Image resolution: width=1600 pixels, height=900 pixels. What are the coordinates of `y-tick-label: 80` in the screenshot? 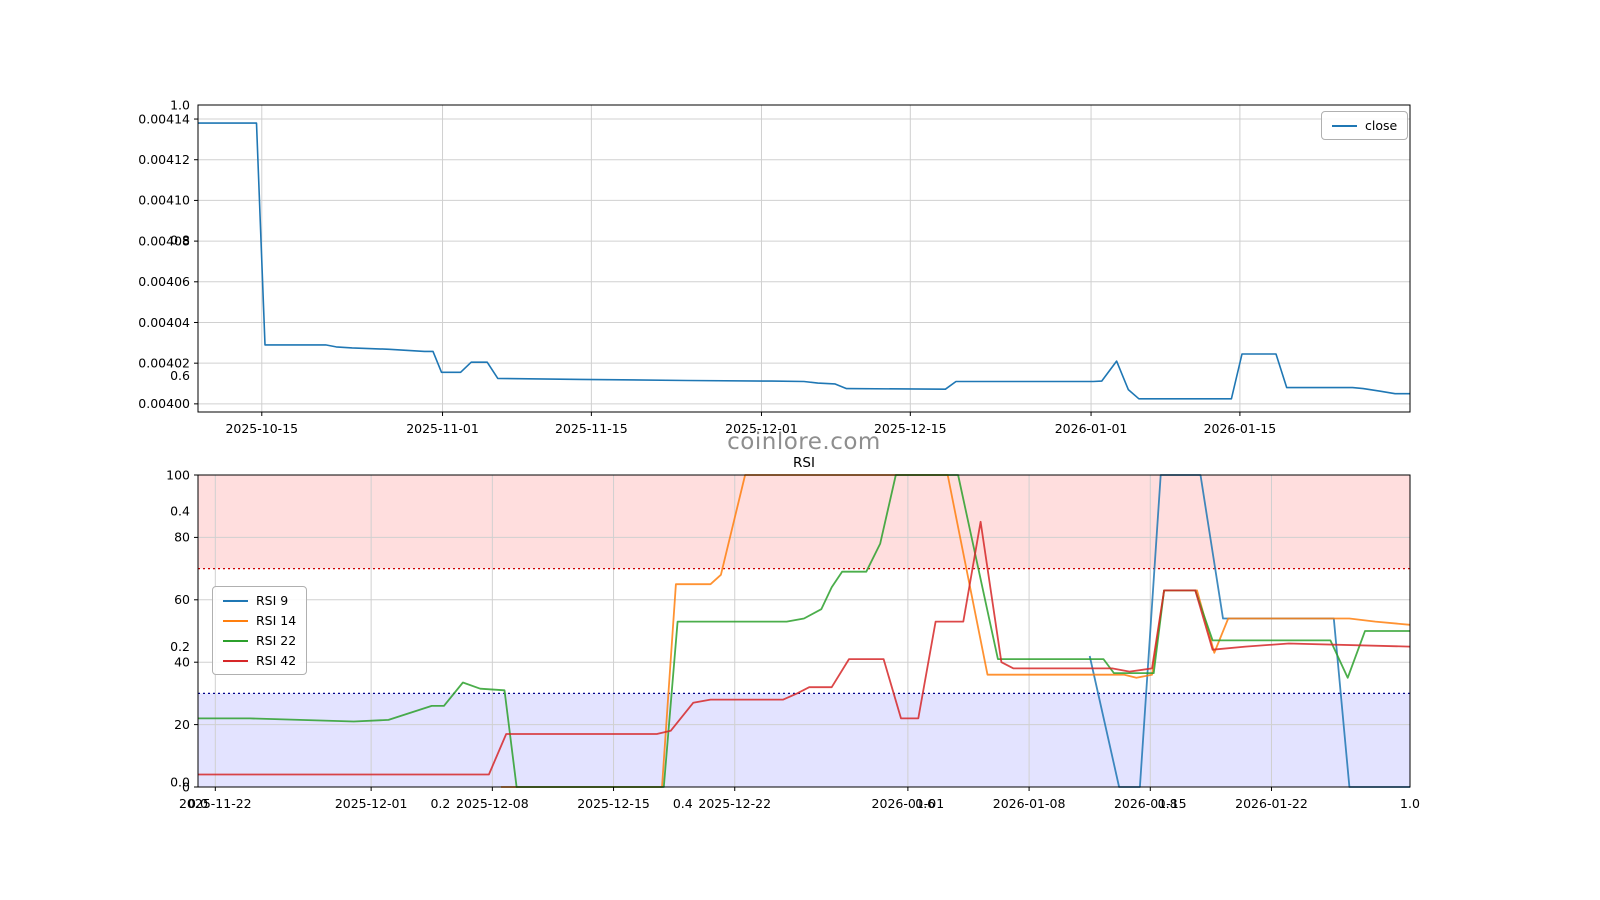 It's located at (182, 537).